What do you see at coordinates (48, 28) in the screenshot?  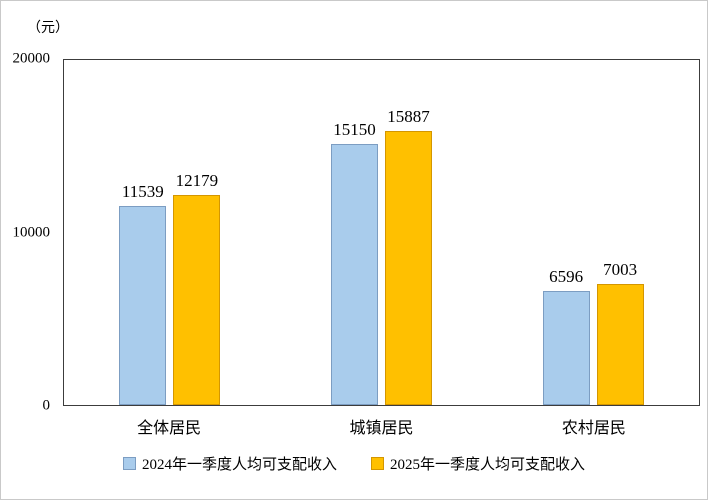 I see `y-axis-unit-label: （元）` at bounding box center [48, 28].